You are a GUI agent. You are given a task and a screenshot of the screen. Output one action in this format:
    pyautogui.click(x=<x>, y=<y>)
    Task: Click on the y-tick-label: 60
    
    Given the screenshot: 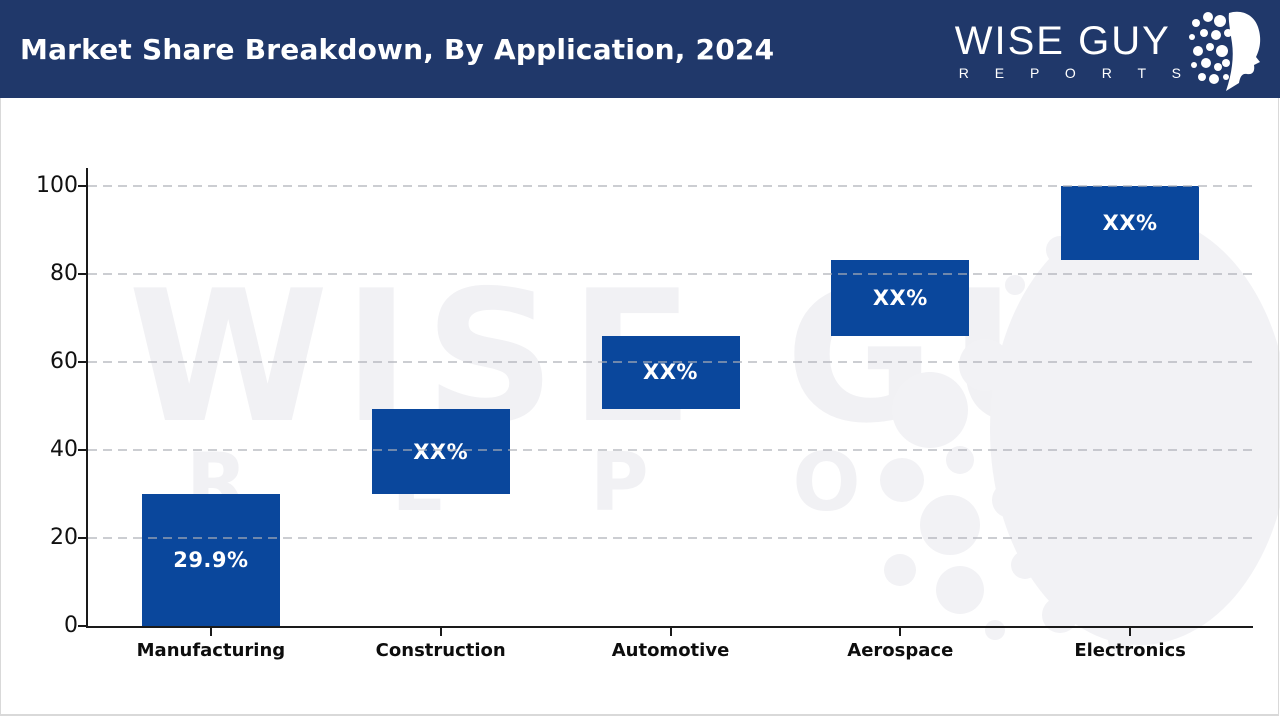 What is the action you would take?
    pyautogui.click(x=64, y=361)
    